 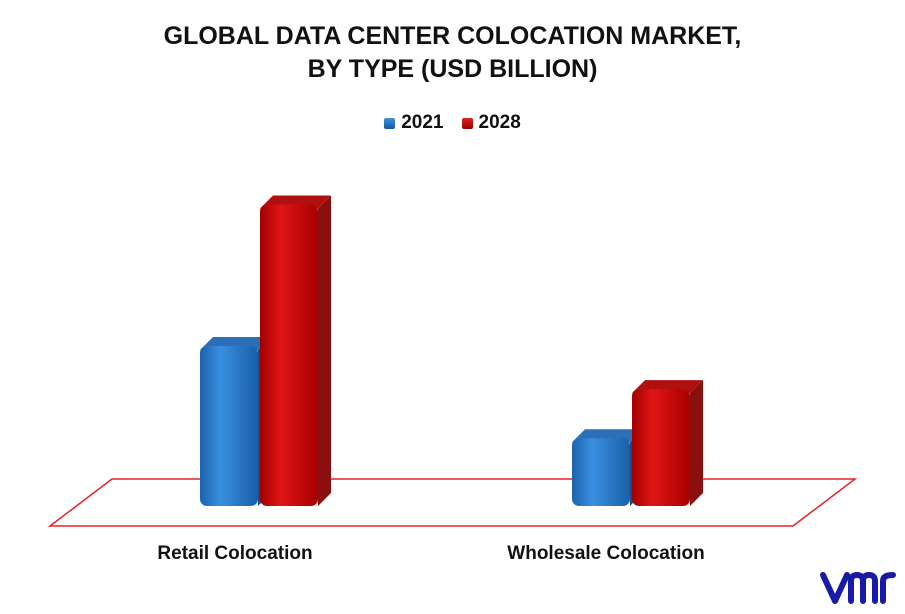 I want to click on legend-label-2028: 2028, so click(x=499, y=122).